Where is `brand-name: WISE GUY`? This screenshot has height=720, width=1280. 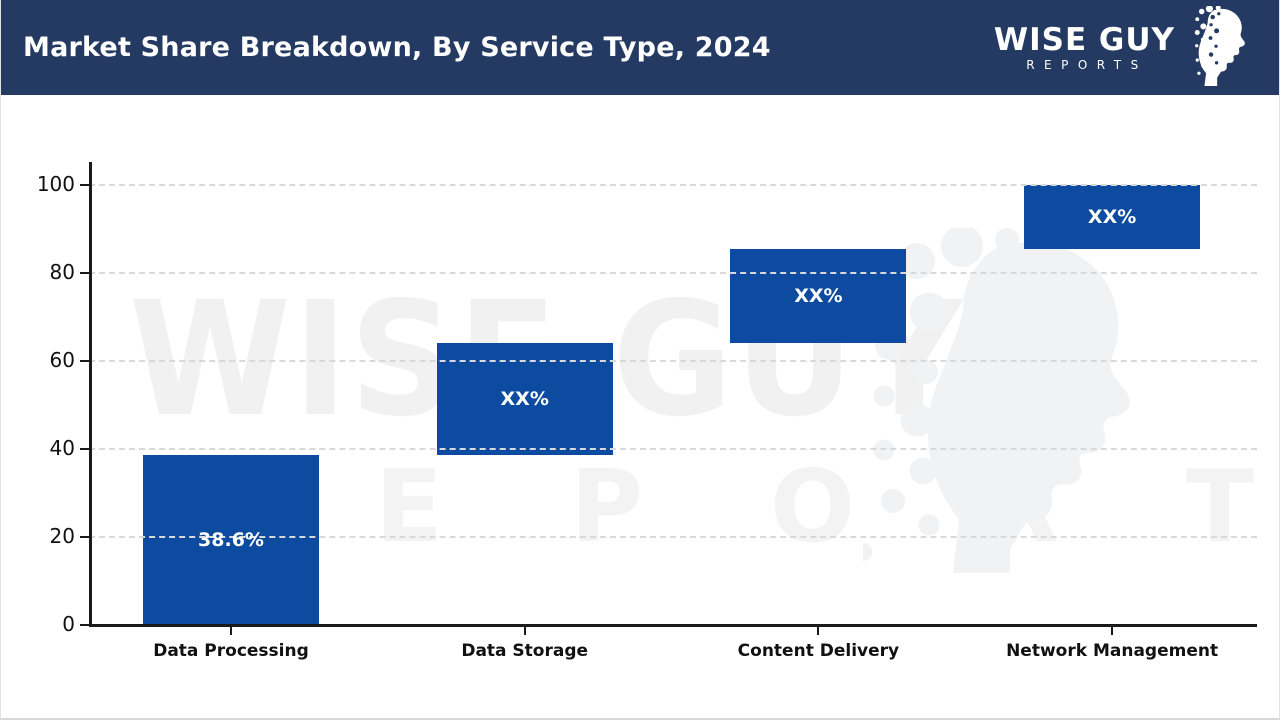
brand-name: WISE GUY is located at coordinates (1084, 39).